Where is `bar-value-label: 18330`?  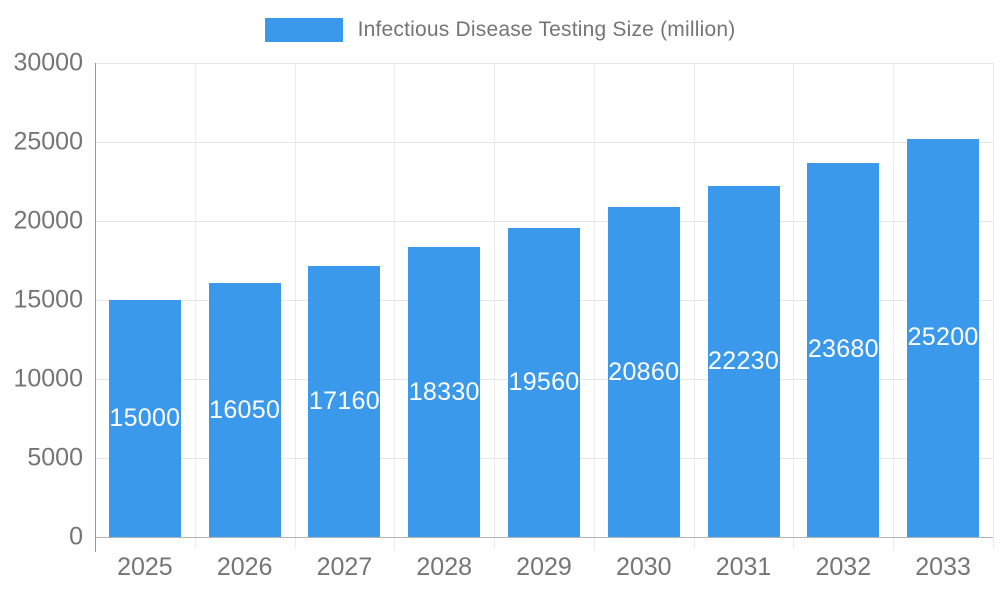
bar-value-label: 18330 is located at coordinates (444, 391).